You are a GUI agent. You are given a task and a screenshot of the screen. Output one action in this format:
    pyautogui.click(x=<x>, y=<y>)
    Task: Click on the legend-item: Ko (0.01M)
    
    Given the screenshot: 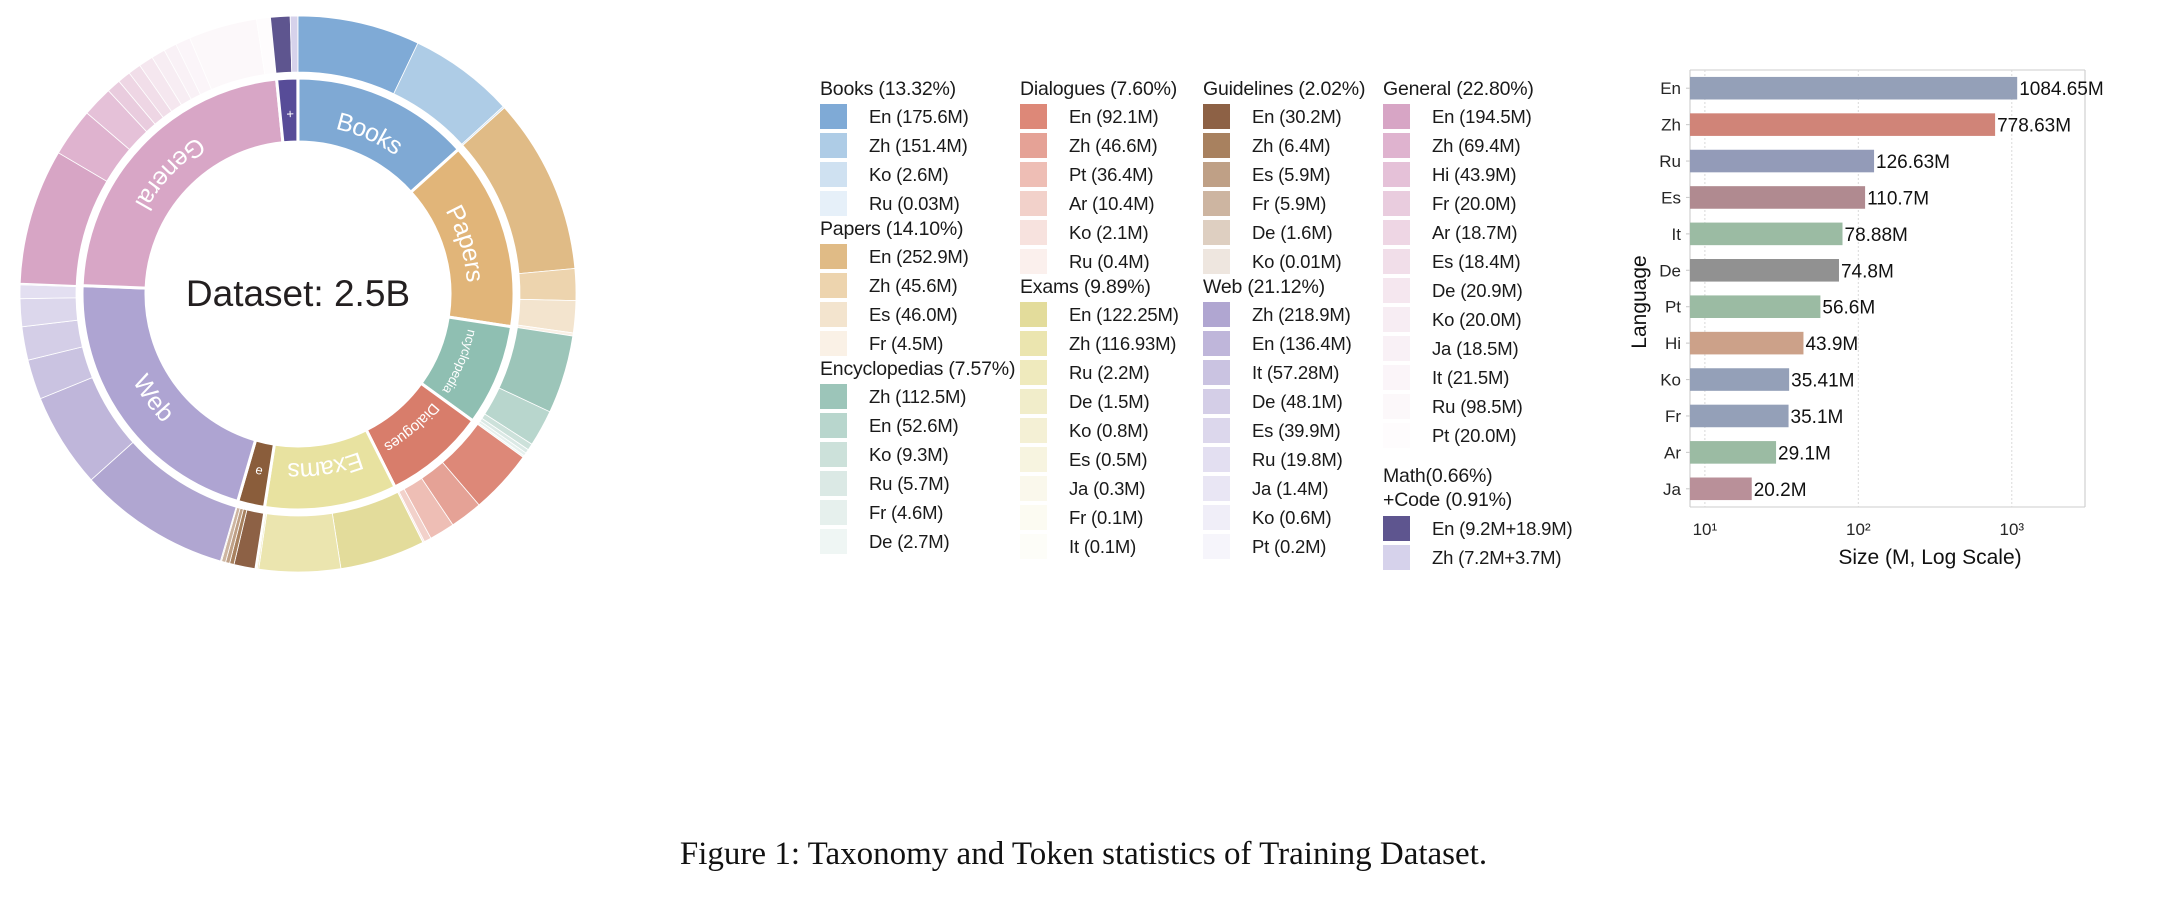 What is the action you would take?
    pyautogui.click(x=1288, y=261)
    